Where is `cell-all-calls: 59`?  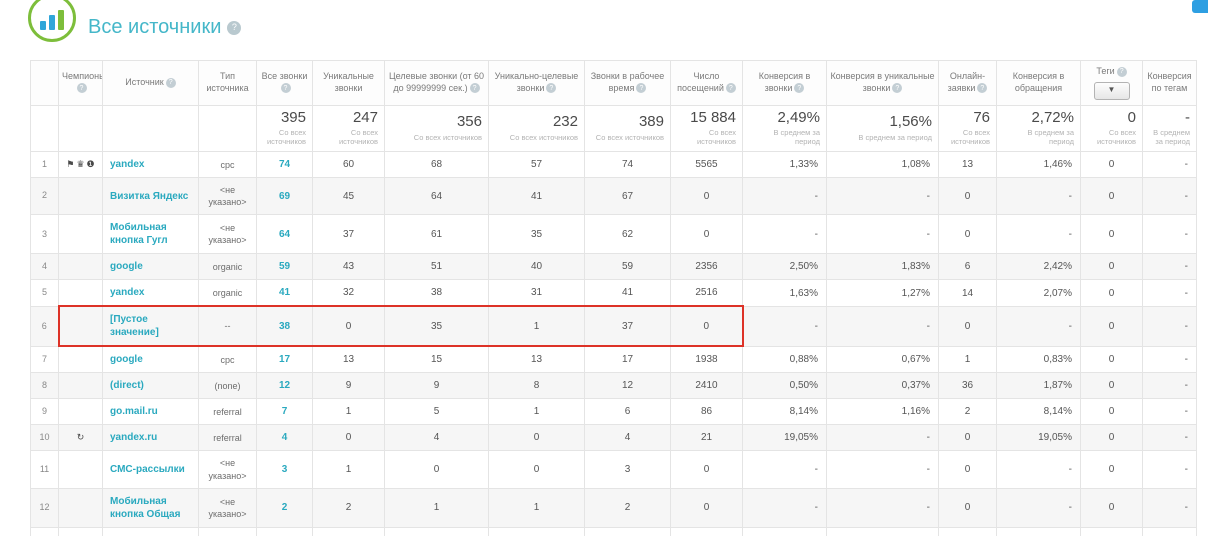
cell-all-calls: 59 is located at coordinates (284, 267).